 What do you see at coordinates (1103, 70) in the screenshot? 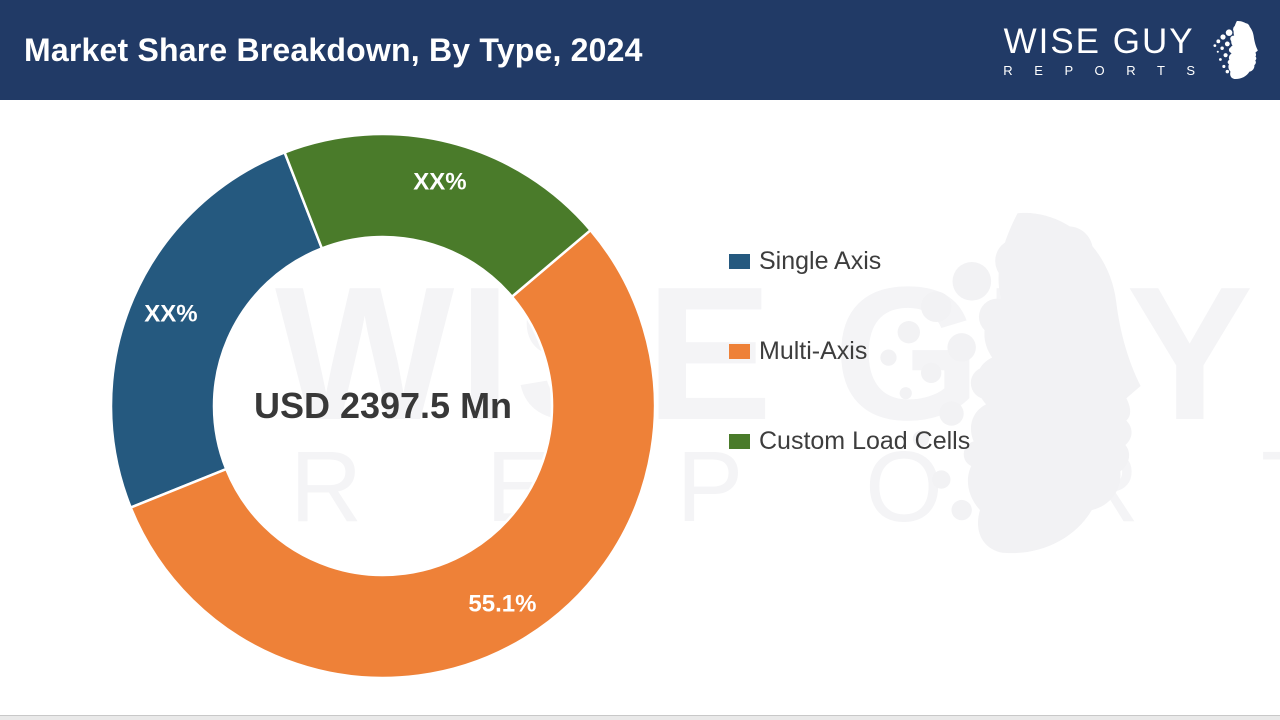
I see `logo-subtitle: R E P O R T S` at bounding box center [1103, 70].